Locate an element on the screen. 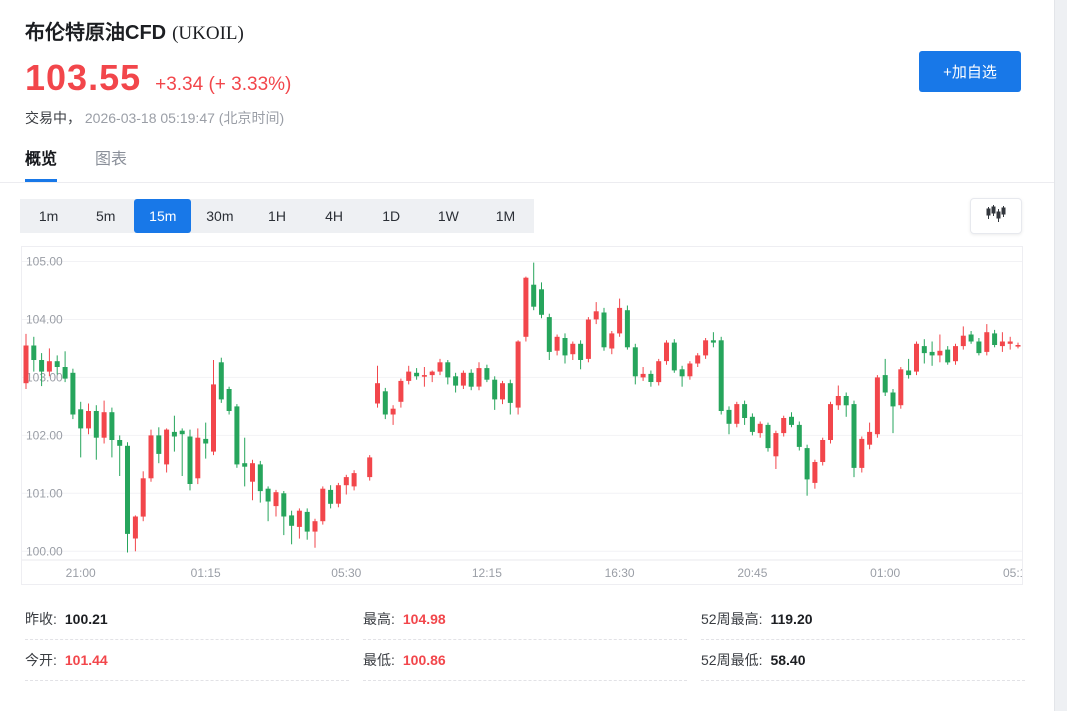 Image resolution: width=1067 pixels, height=711 pixels. stat-value: 100.21 is located at coordinates (86, 619).